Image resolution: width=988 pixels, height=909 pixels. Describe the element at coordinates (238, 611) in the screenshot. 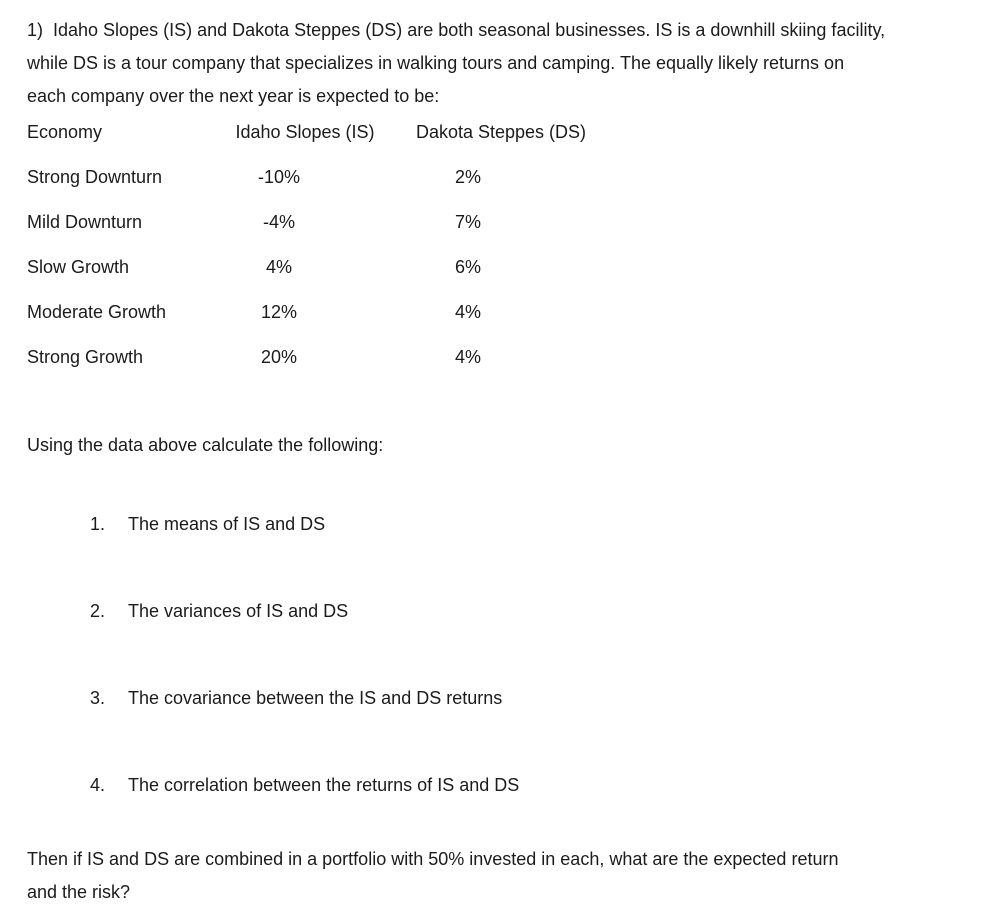

I see `list-item-text: The variances of IS and DS` at that location.